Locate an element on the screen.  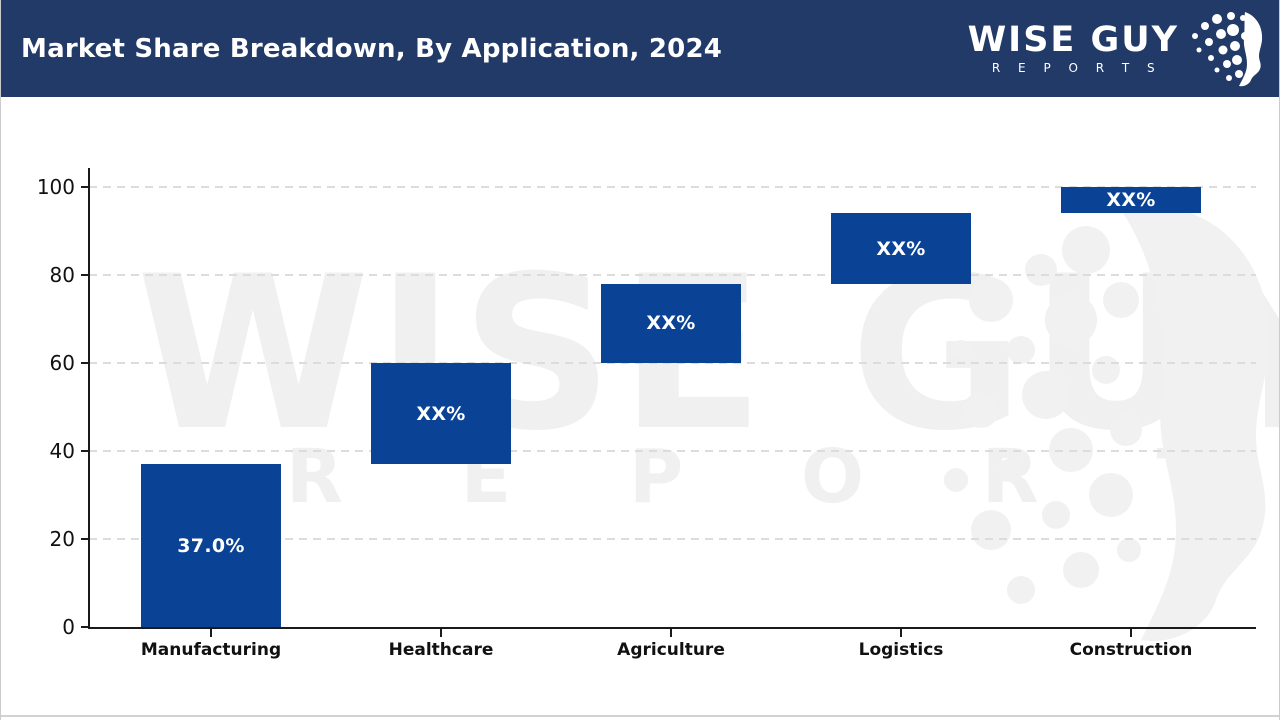
y-tick-label: 20 is located at coordinates (62, 539).